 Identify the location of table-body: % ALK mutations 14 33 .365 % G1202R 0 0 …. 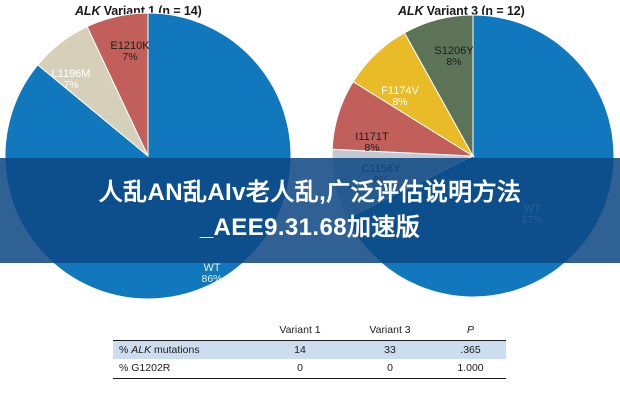
(309, 359).